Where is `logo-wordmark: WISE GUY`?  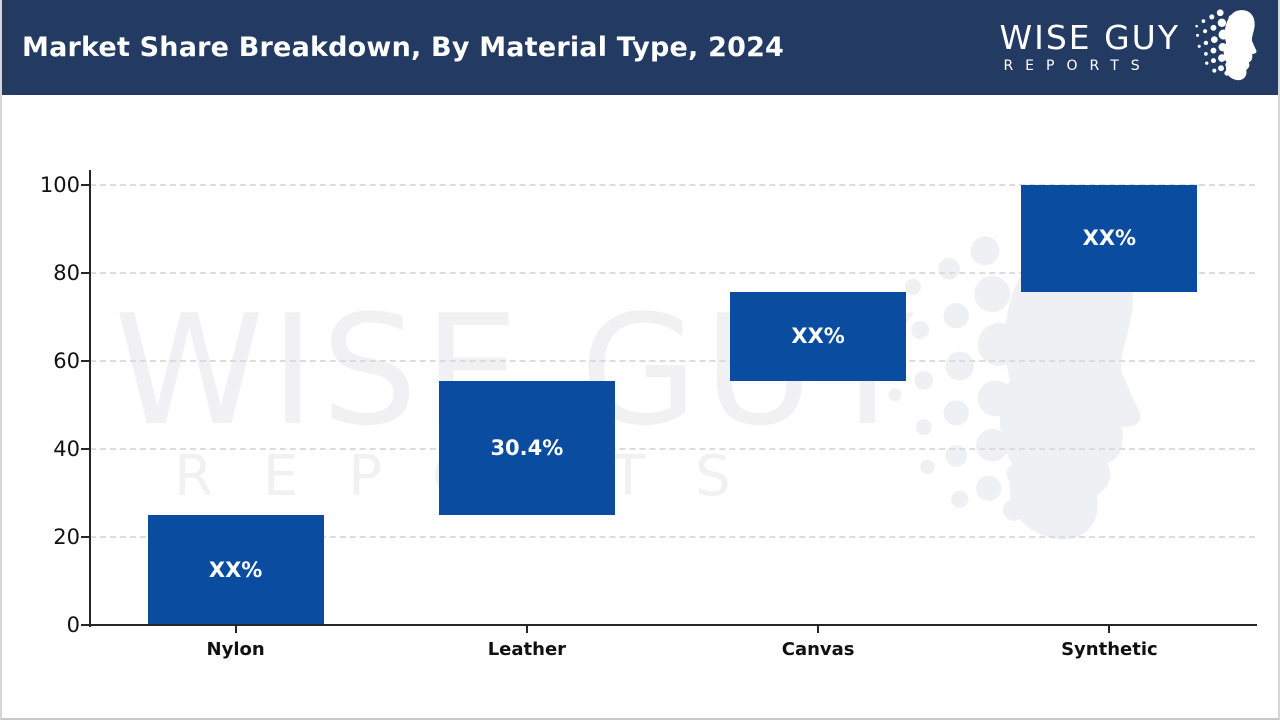 logo-wordmark: WISE GUY is located at coordinates (1089, 37).